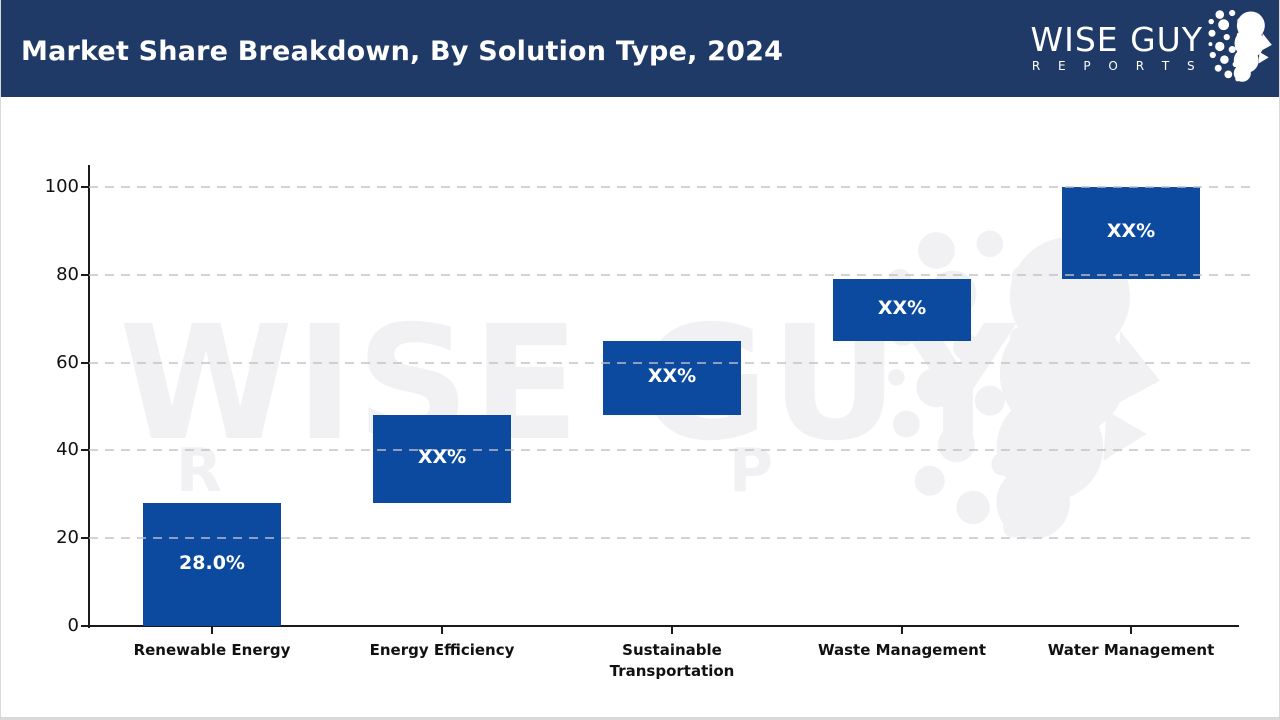 Image resolution: width=1280 pixels, height=720 pixels. What do you see at coordinates (67, 450) in the screenshot?
I see `y-axis-tick-label: 40` at bounding box center [67, 450].